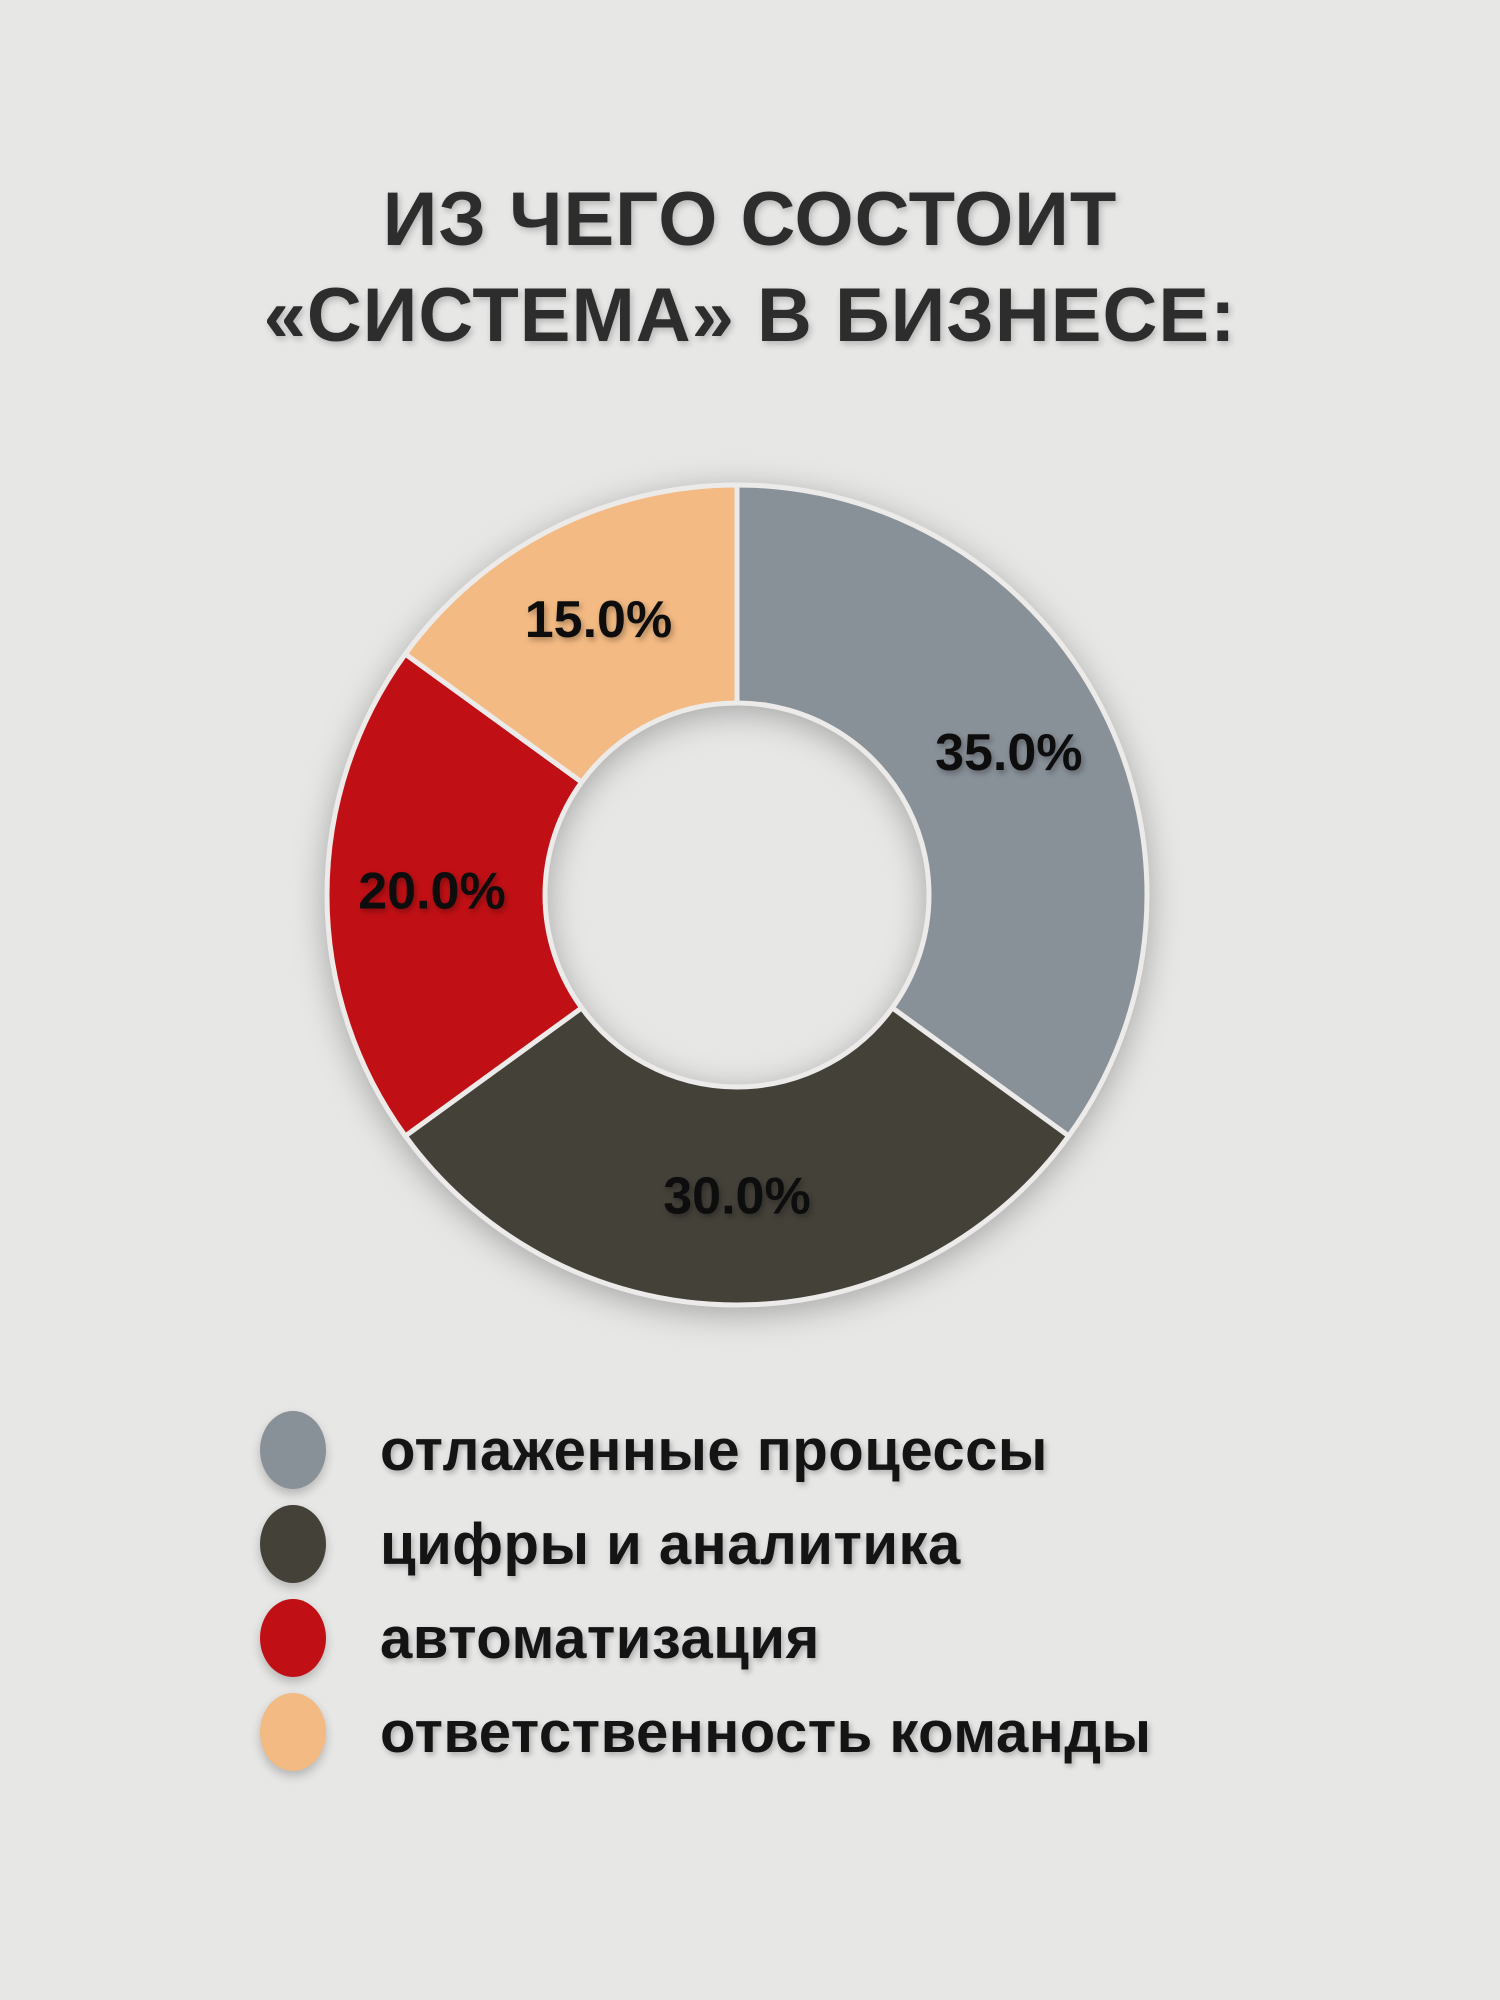  Describe the element at coordinates (766, 1732) in the screenshot. I see `legend-label: ответственность команды` at that location.